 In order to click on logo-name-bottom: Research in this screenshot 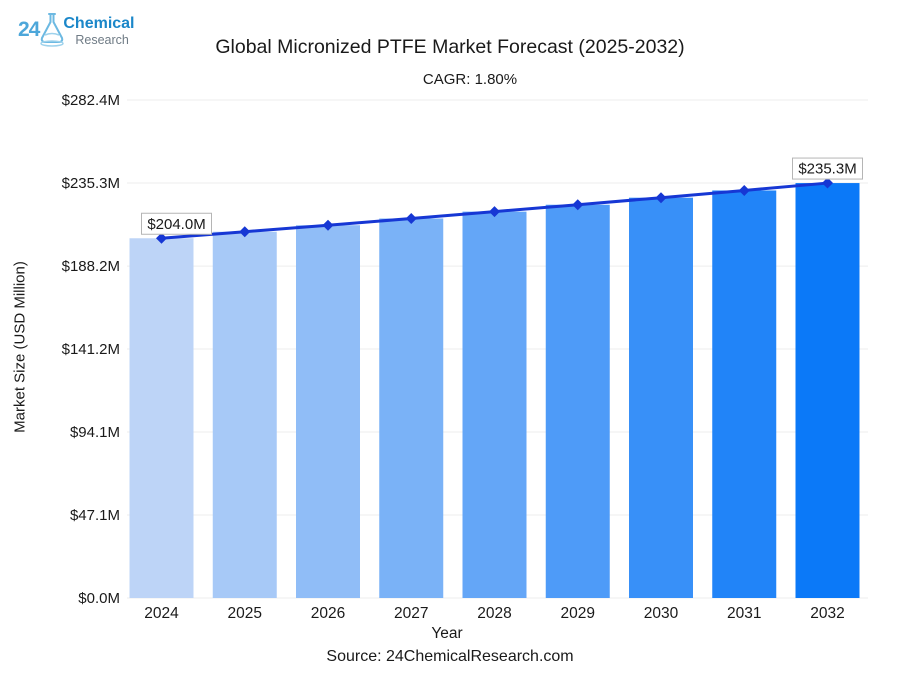, I will do `click(102, 40)`.